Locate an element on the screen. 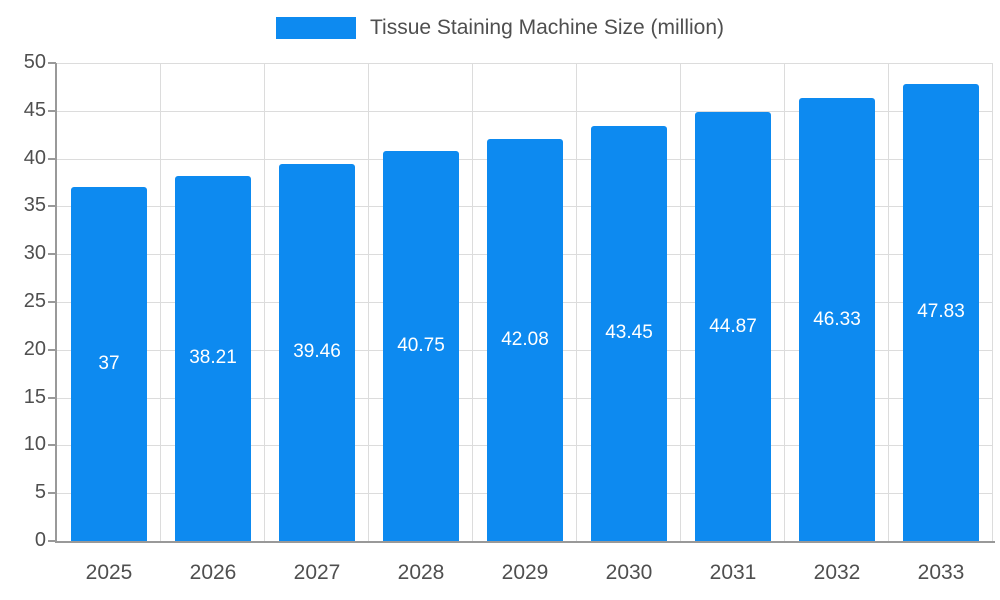 Image resolution: width=1000 pixels, height=600 pixels. bar-value-label: 37 is located at coordinates (109, 364).